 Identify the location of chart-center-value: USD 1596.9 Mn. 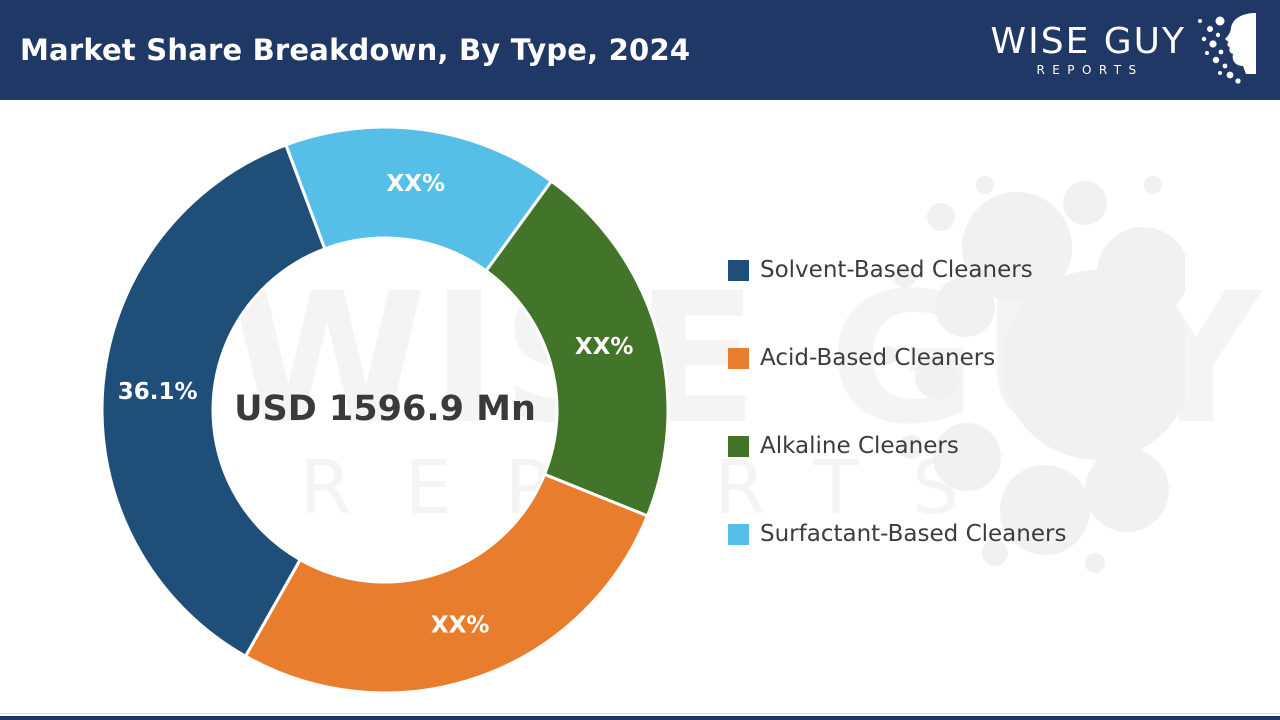
(385, 409).